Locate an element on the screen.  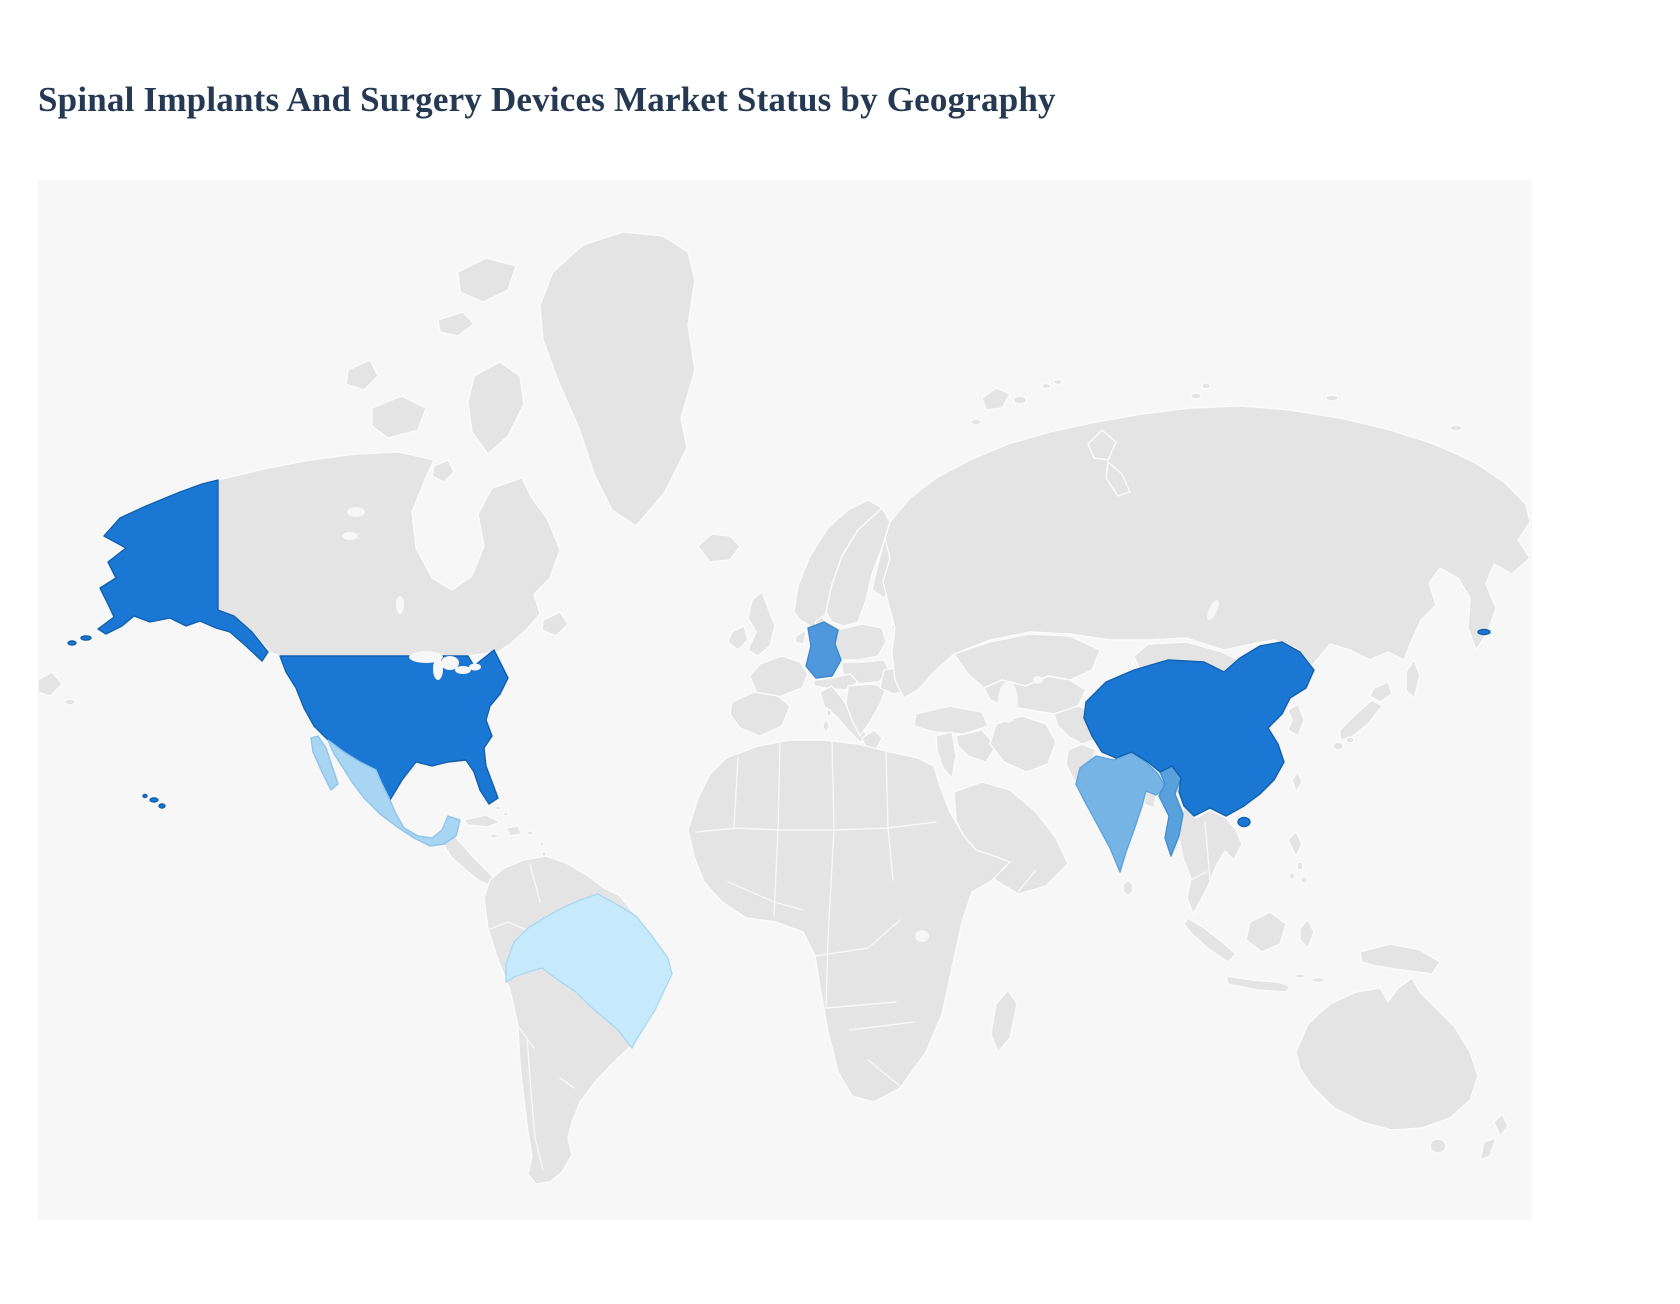
canada-island-baffin is located at coordinates (496, 408).